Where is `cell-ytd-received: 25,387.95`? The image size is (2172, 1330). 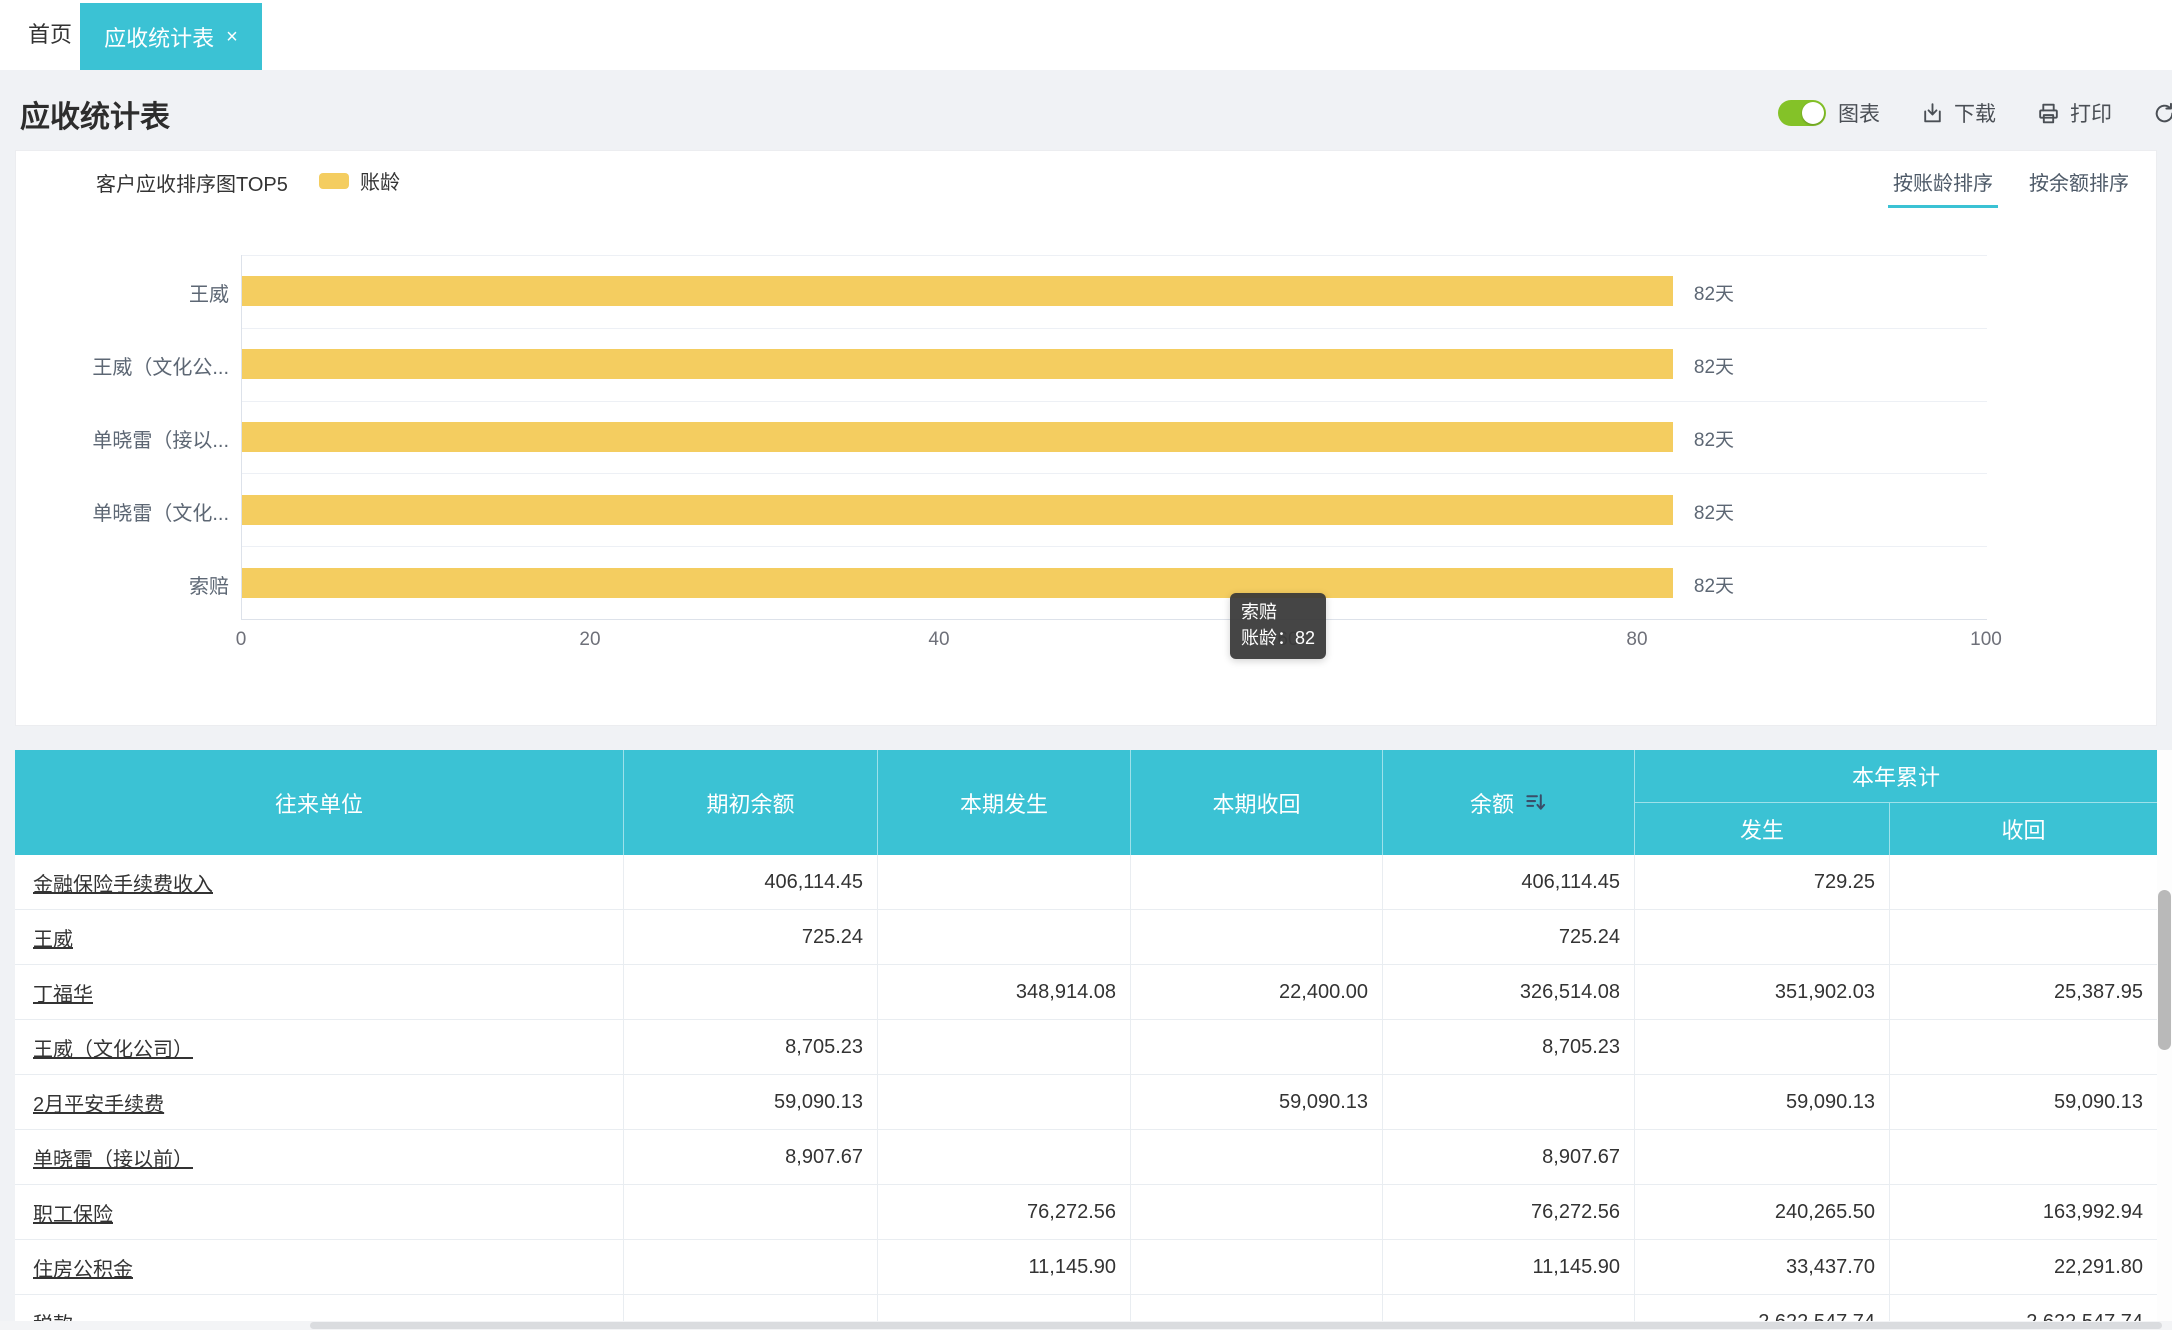 cell-ytd-received: 25,387.95 is located at coordinates (2098, 991).